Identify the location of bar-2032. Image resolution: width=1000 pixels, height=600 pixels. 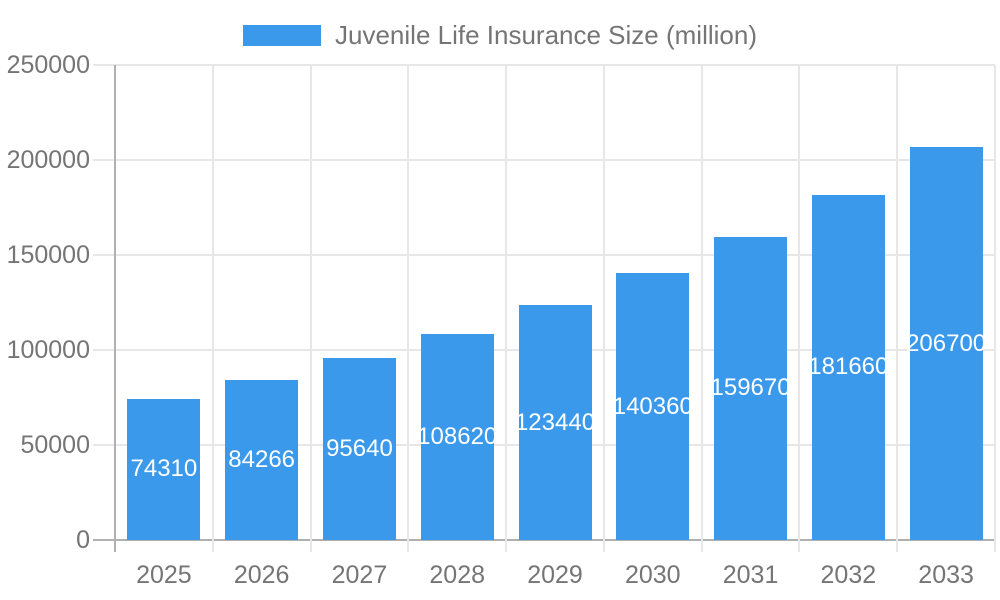
(848, 367).